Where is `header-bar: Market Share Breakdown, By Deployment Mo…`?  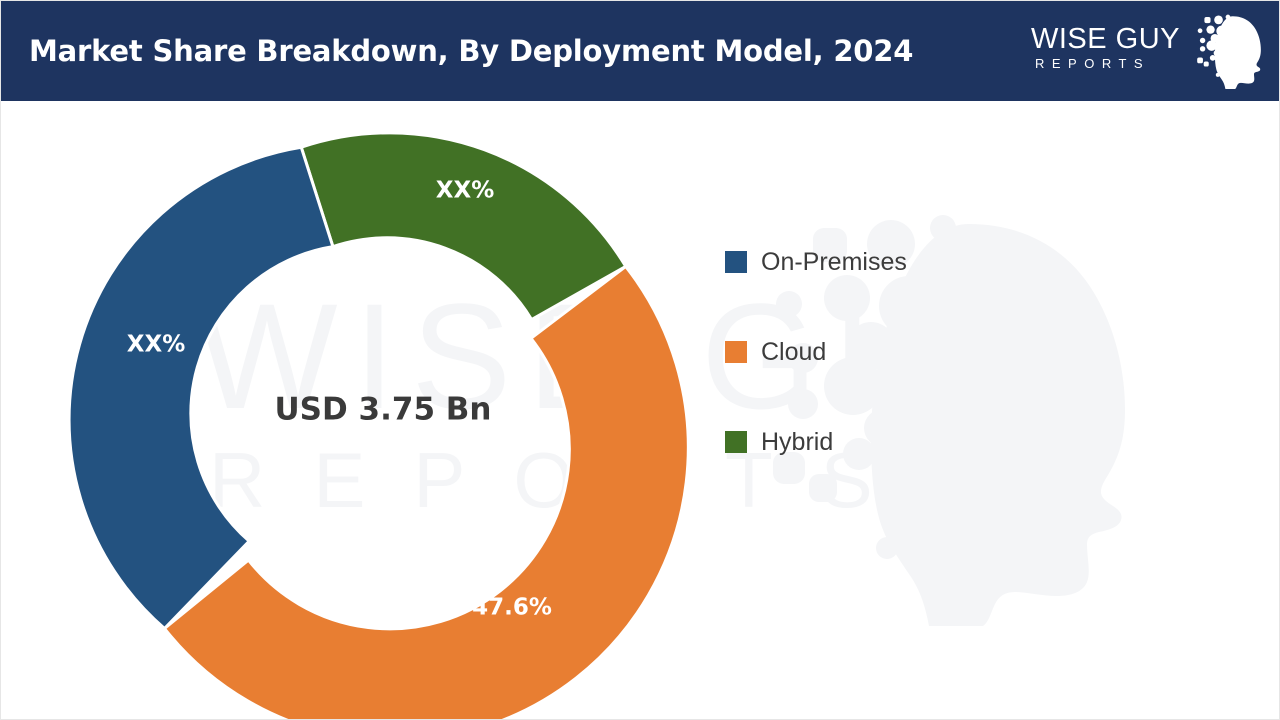 header-bar: Market Share Breakdown, By Deployment Mo… is located at coordinates (640, 51).